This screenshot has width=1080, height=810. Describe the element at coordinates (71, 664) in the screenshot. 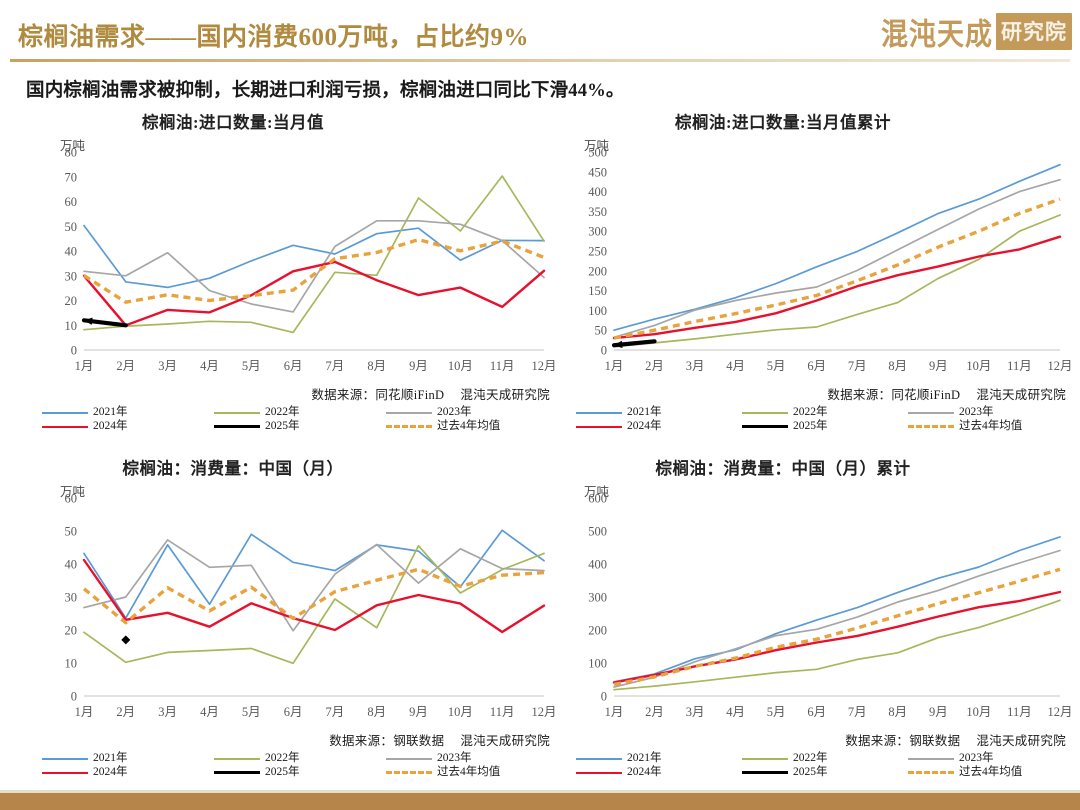

I see `y-axis-tick: 10` at that location.